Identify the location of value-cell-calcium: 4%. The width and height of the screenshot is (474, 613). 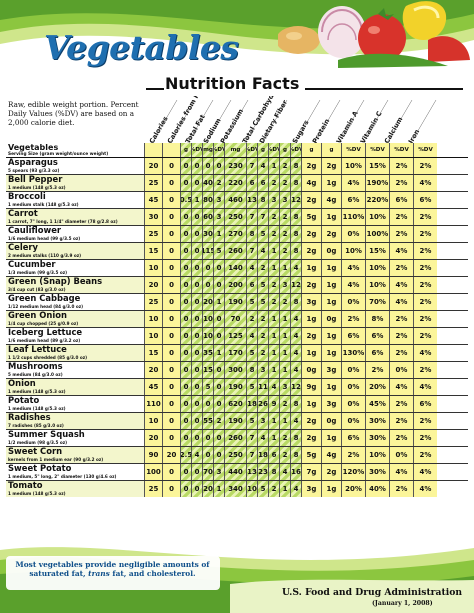
(401, 472).